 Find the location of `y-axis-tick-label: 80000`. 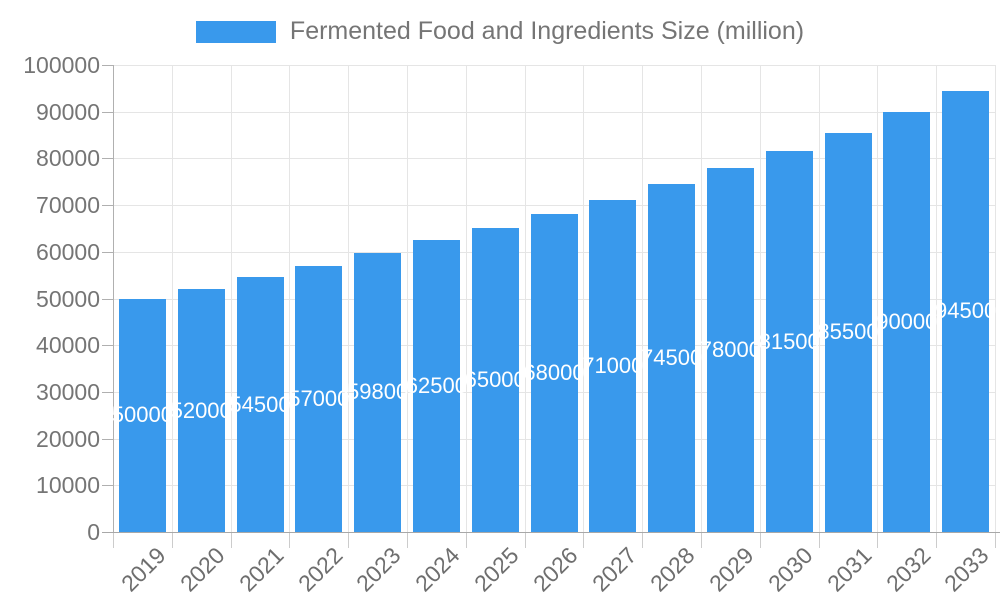

y-axis-tick-label: 80000 is located at coordinates (68, 158).